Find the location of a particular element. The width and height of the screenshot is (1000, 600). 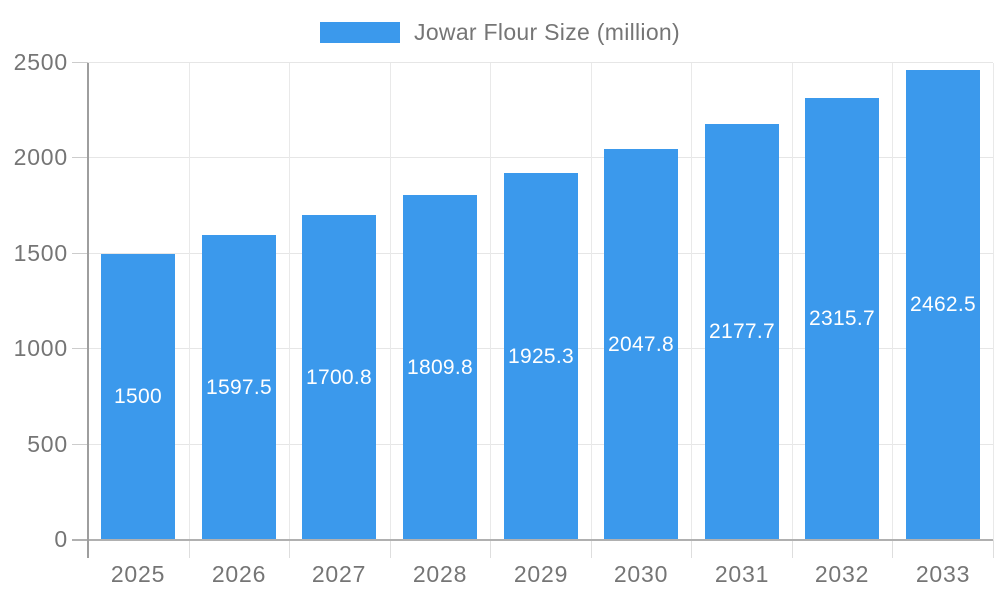

bar-value-label: 1700.8 is located at coordinates (339, 377).